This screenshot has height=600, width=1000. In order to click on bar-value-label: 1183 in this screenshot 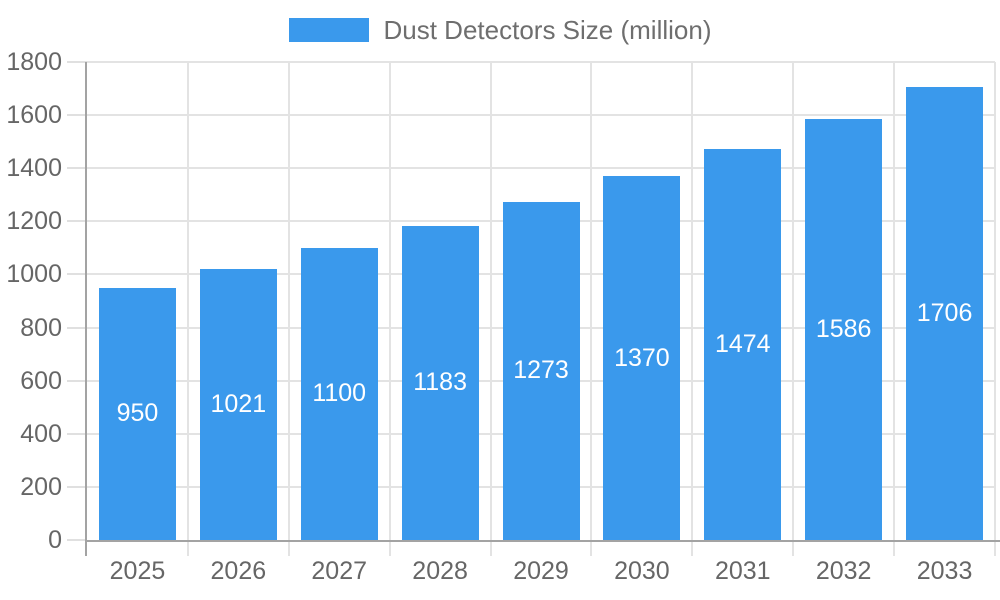, I will do `click(440, 382)`.